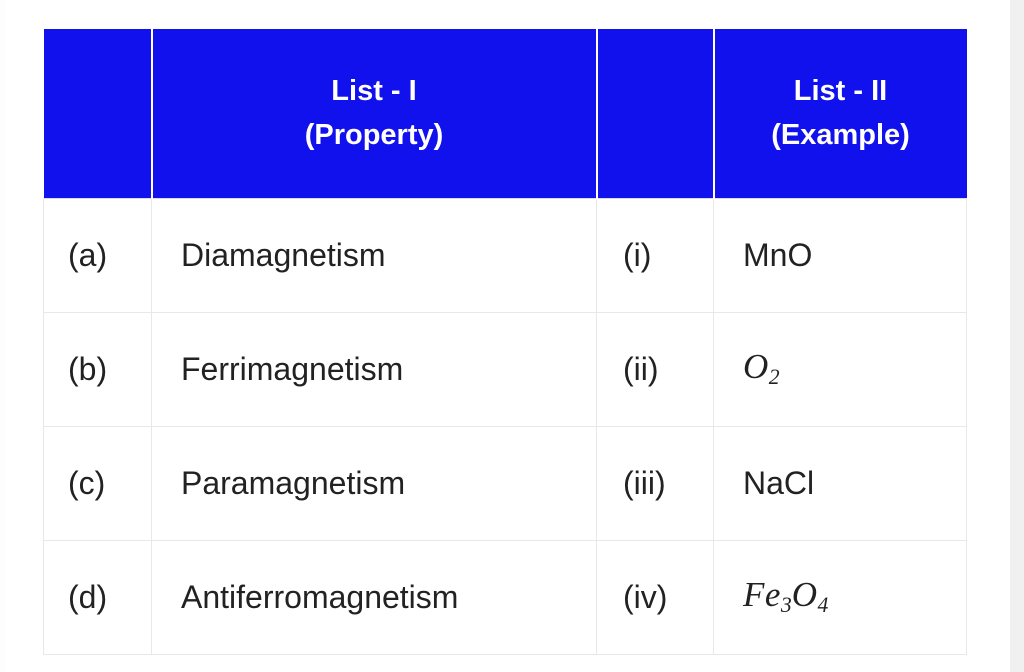 This screenshot has height=672, width=1024. I want to click on row-property-a: Diamagnetism, so click(374, 255).